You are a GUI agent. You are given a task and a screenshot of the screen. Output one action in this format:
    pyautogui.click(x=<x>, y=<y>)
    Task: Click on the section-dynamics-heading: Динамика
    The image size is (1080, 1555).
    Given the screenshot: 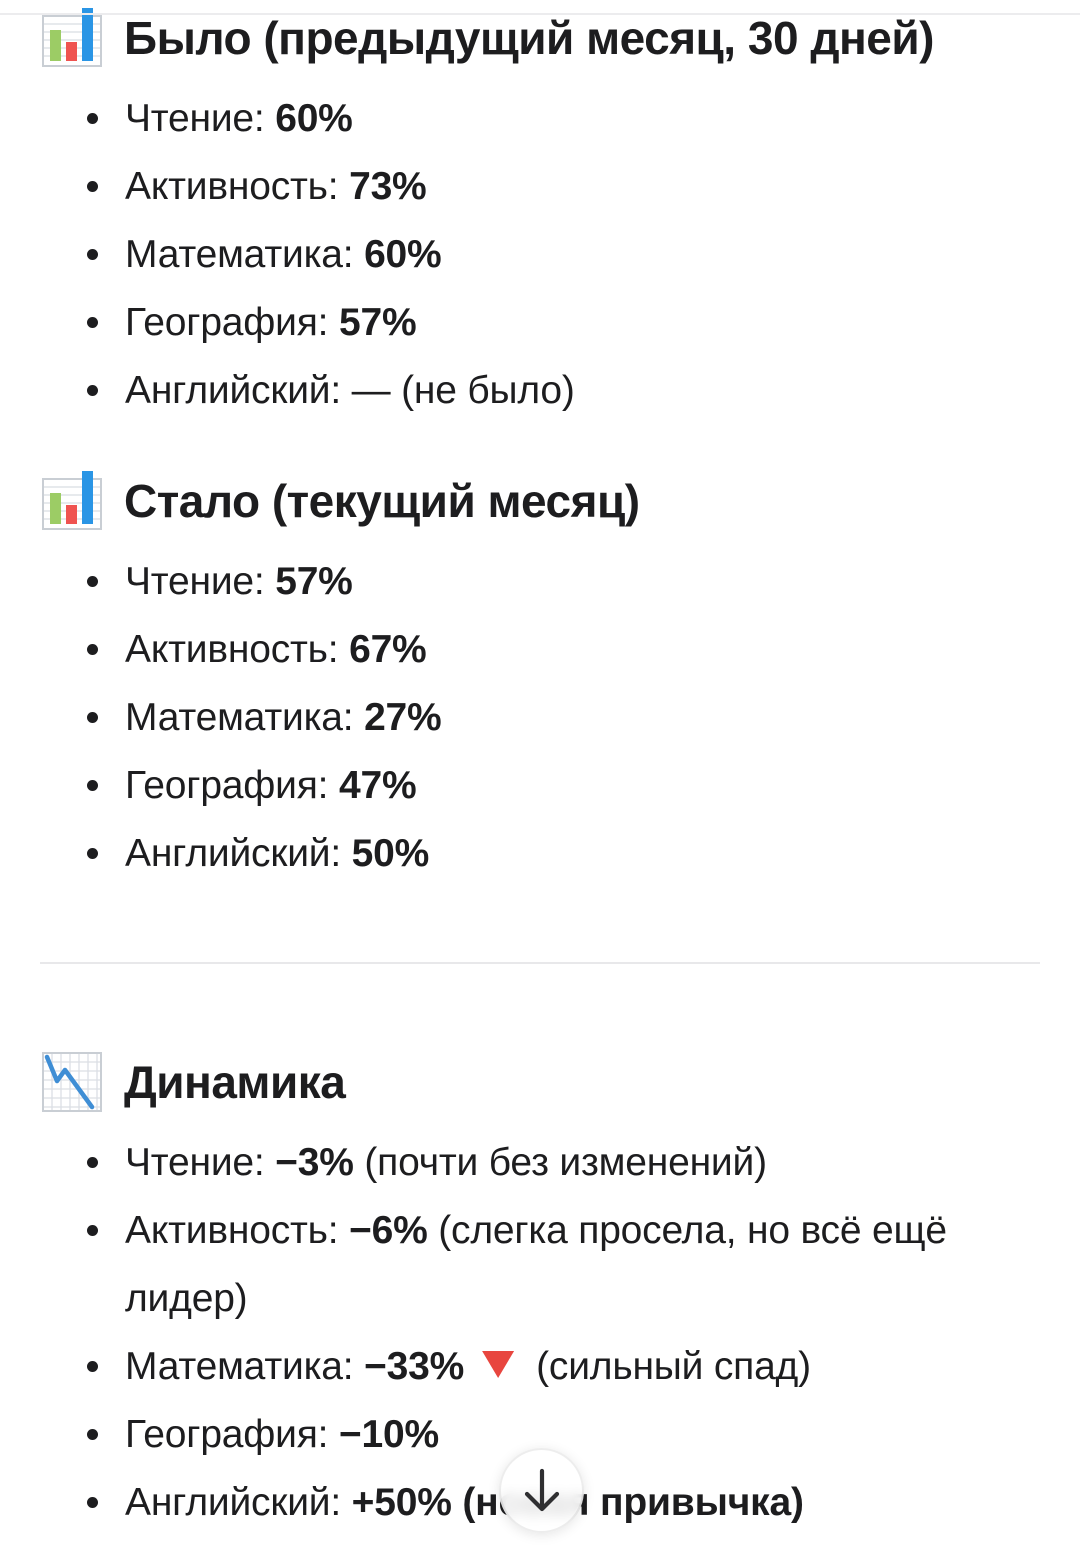 What is the action you would take?
    pyautogui.click(x=540, y=1082)
    